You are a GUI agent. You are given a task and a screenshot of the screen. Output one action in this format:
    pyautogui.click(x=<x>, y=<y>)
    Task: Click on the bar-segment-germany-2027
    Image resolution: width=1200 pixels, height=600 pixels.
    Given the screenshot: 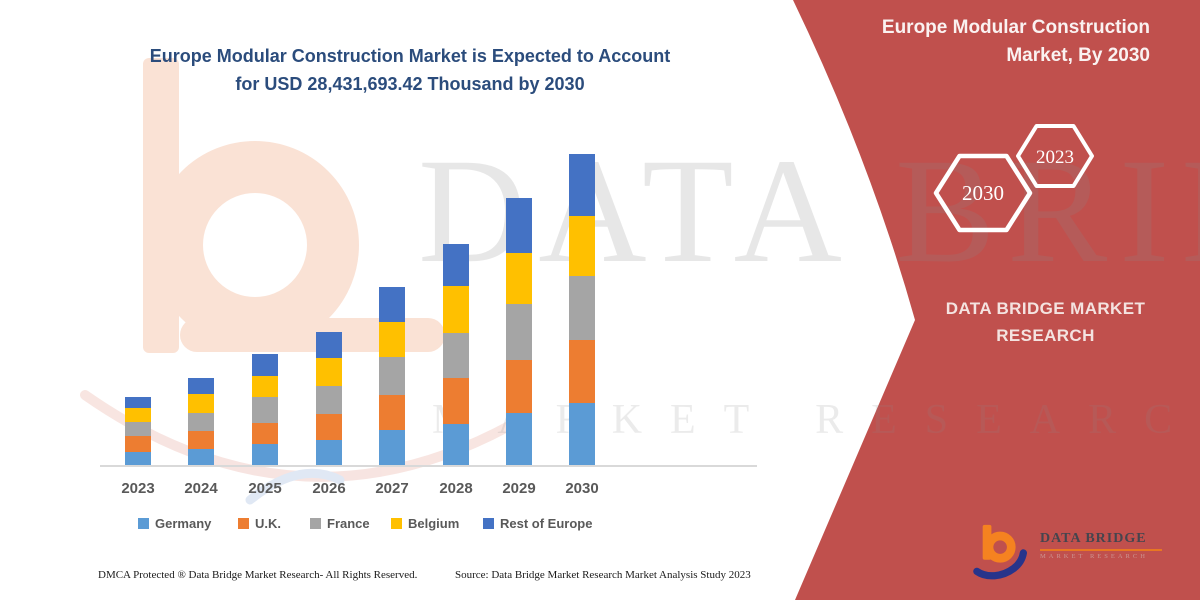 What is the action you would take?
    pyautogui.click(x=392, y=447)
    